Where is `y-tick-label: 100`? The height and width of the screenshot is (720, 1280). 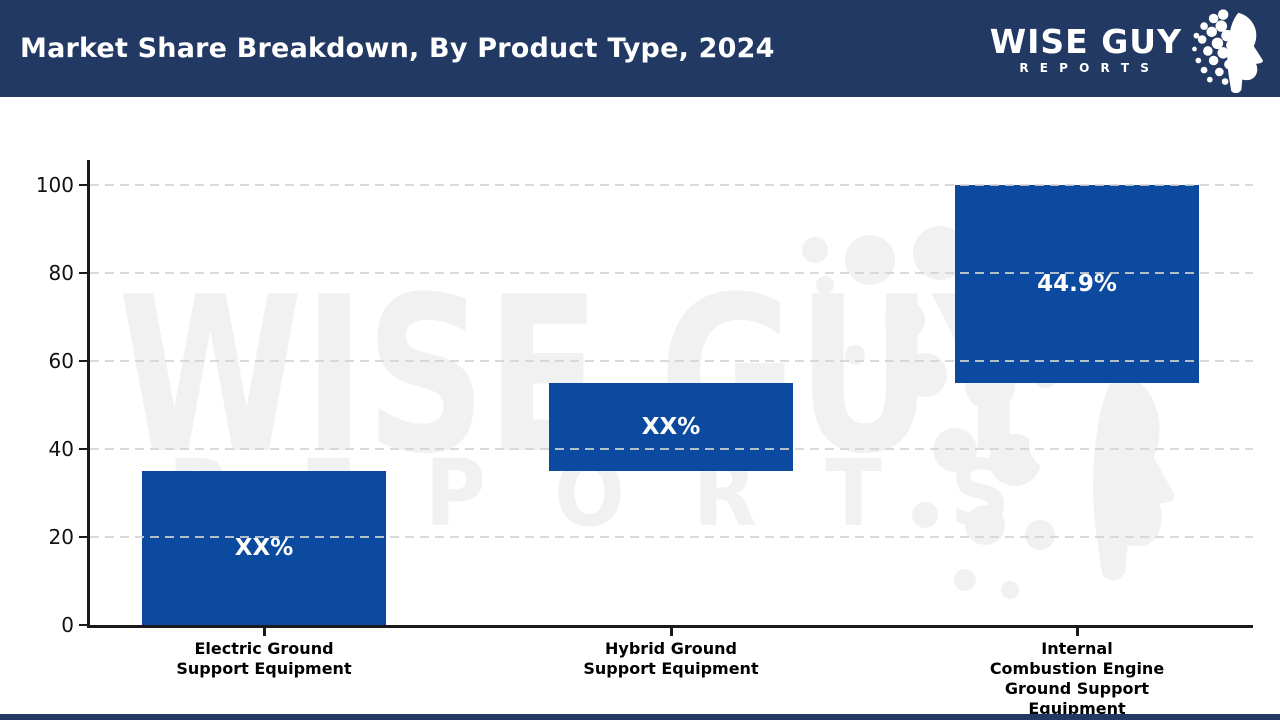 y-tick-label: 100 is located at coordinates (54, 185).